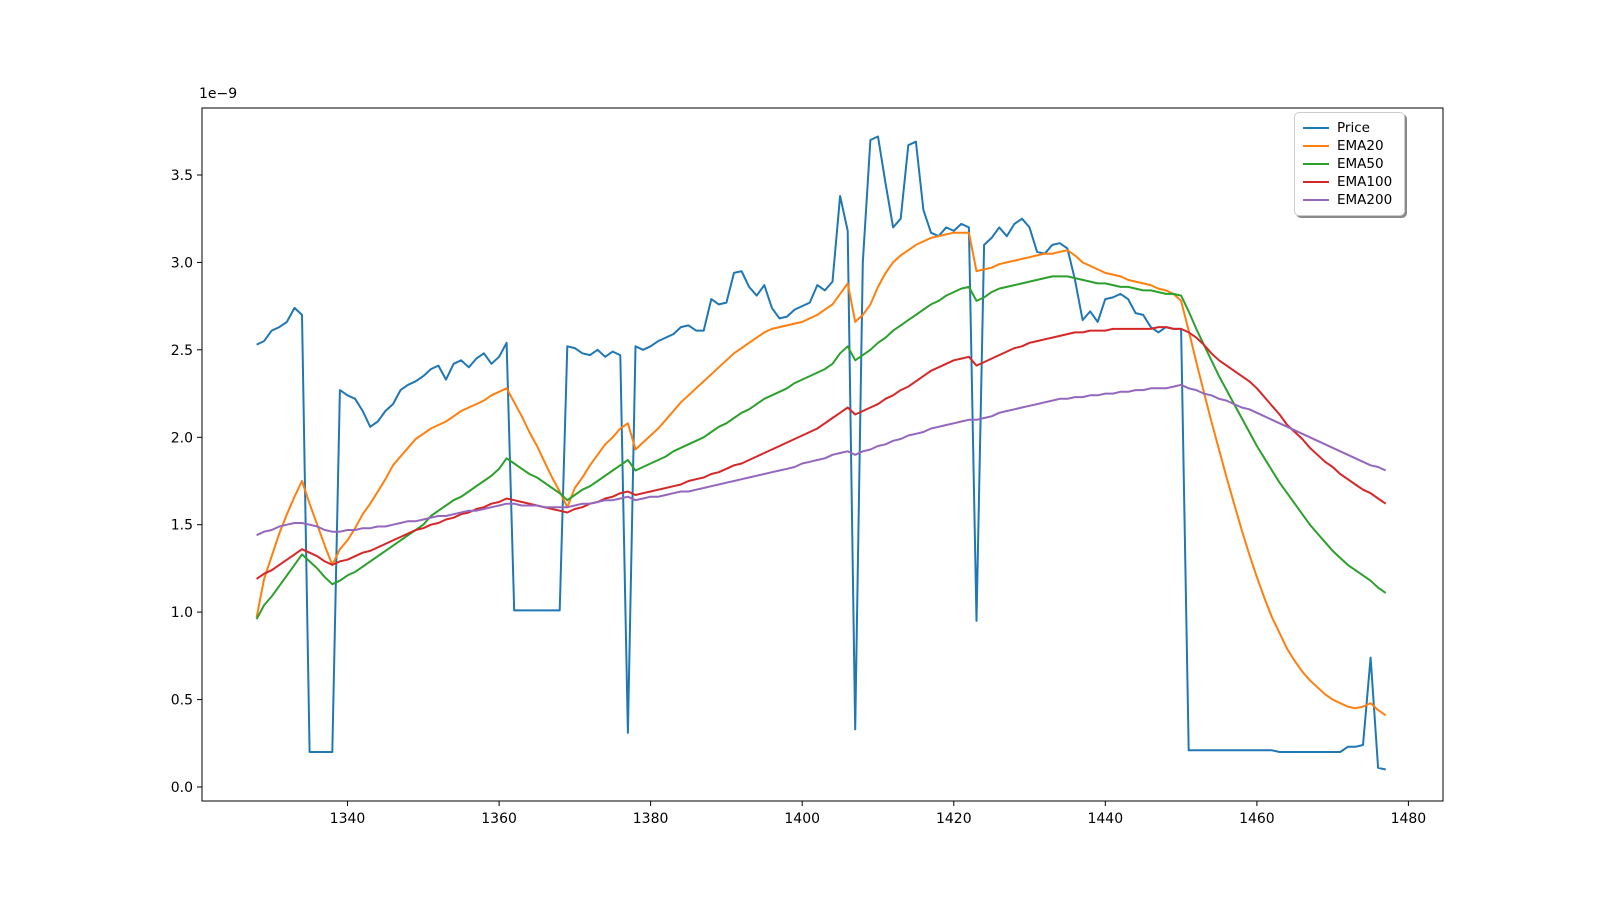  I want to click on legend: Price EMA20 EMA50 EMA100 EMA200, so click(1349, 164).